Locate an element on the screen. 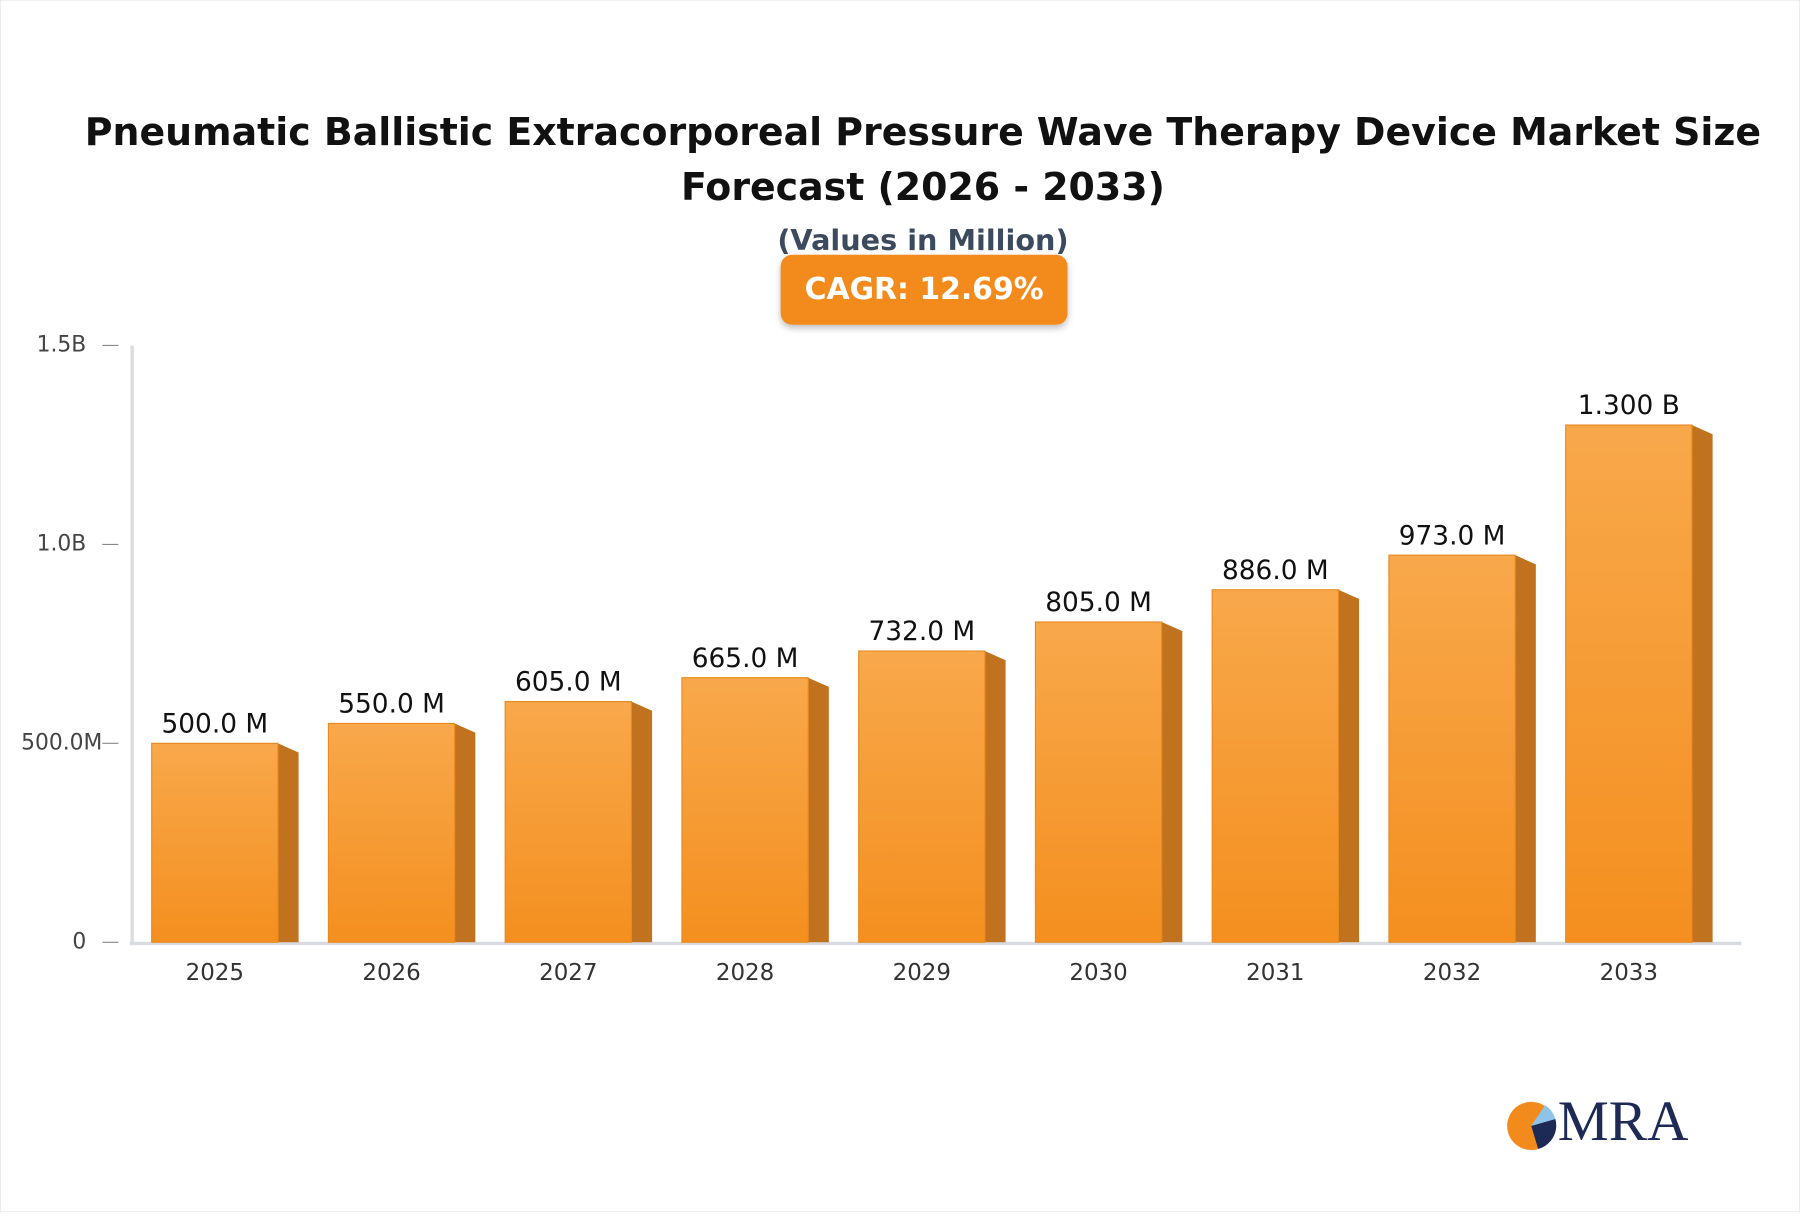 The width and height of the screenshot is (1800, 1216). y-tick-label: 1.5B is located at coordinates (62, 344).